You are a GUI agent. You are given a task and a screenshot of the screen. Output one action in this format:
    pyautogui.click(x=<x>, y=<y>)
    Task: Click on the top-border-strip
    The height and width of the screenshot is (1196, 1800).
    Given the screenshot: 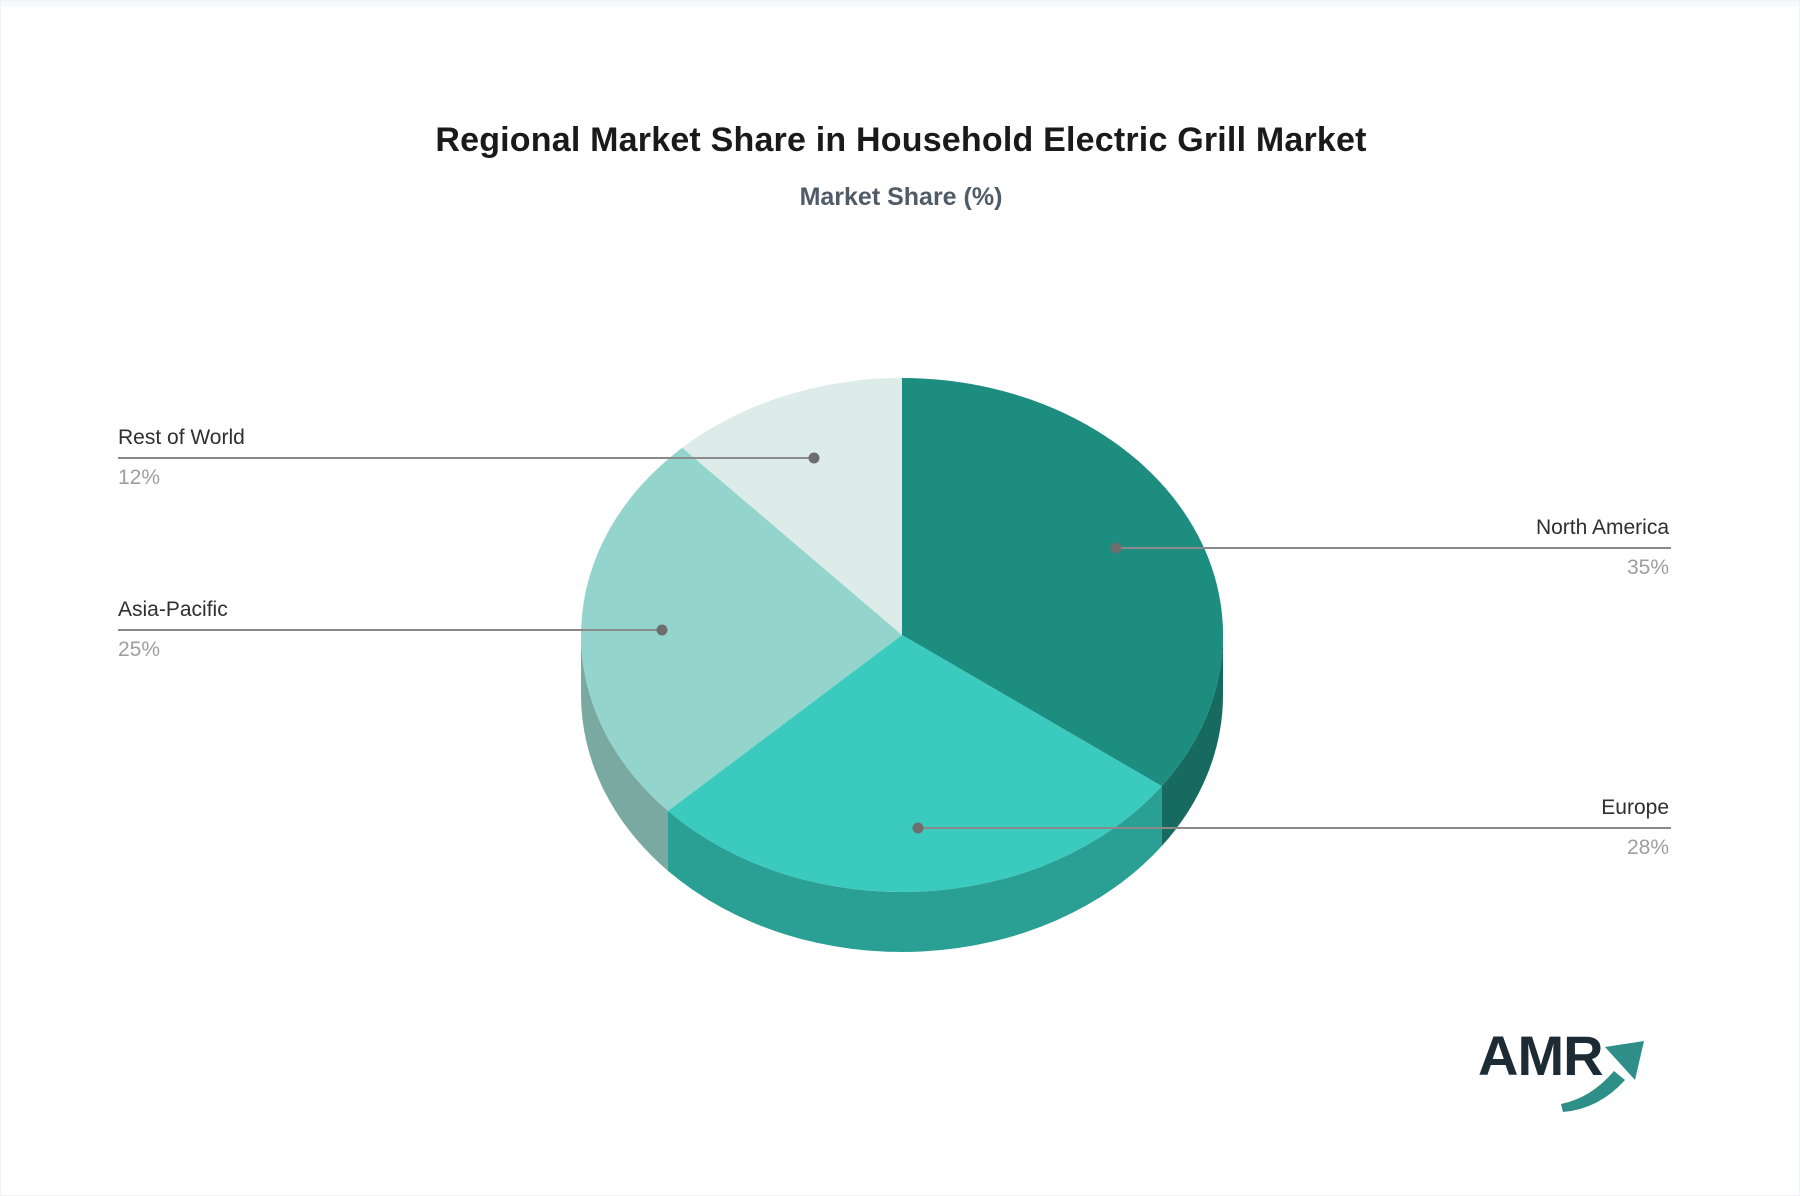 What is the action you would take?
    pyautogui.click(x=900, y=4)
    